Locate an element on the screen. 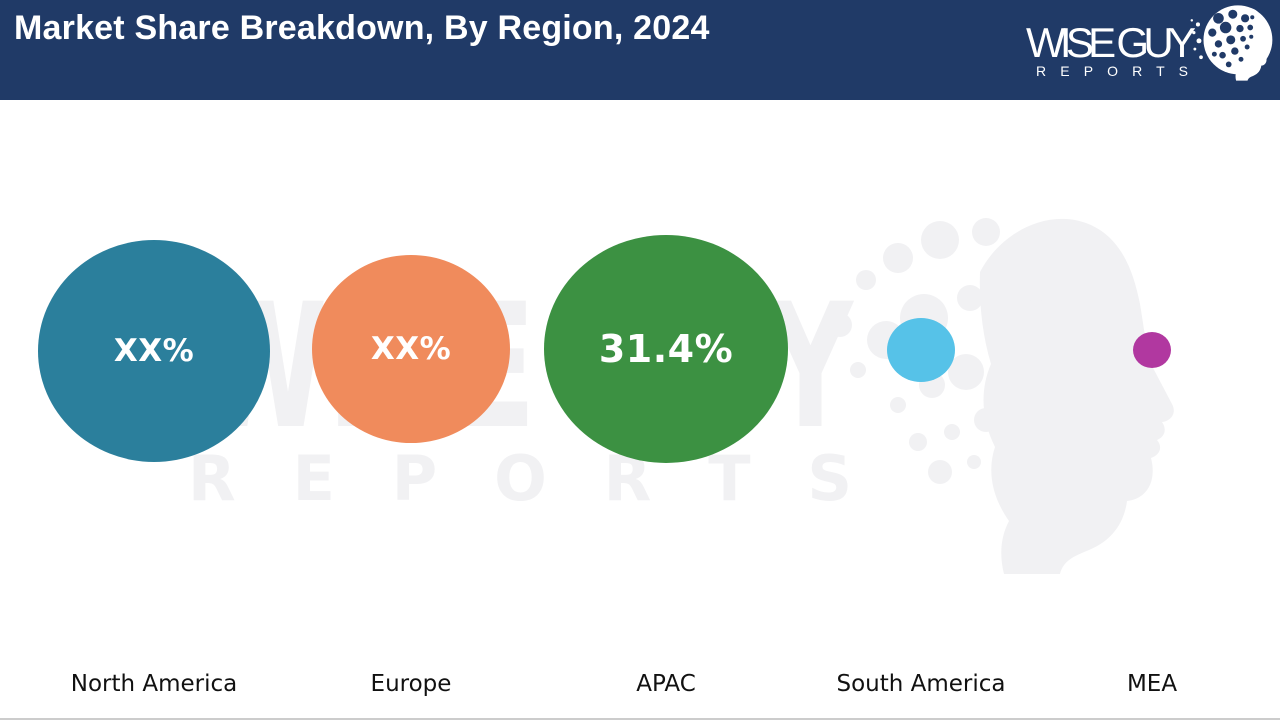 The height and width of the screenshot is (720, 1280). category-label-mea: MEA is located at coordinates (1152, 684).